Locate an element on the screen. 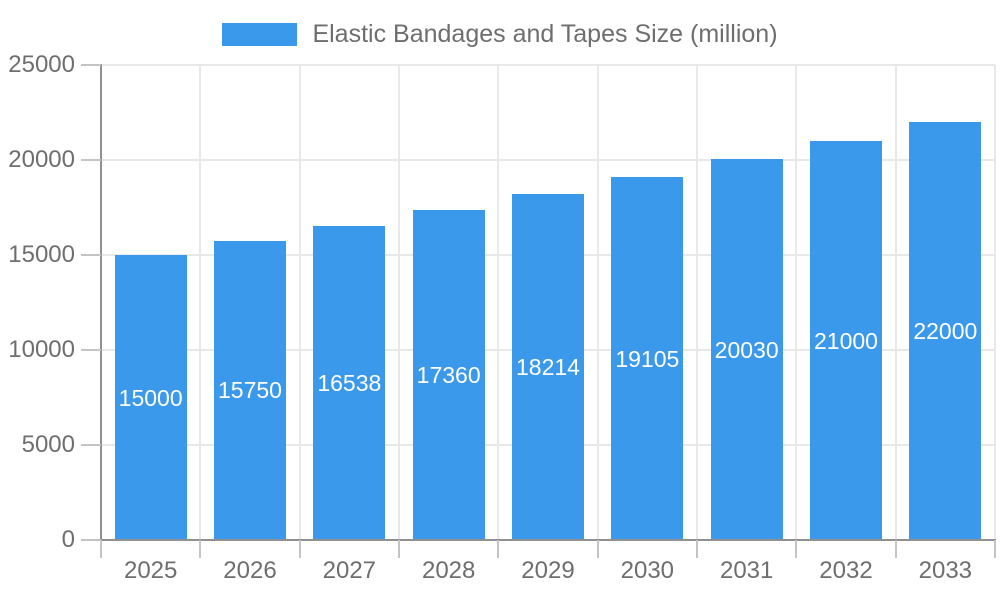  x-tick-label: 2026 is located at coordinates (250, 570).